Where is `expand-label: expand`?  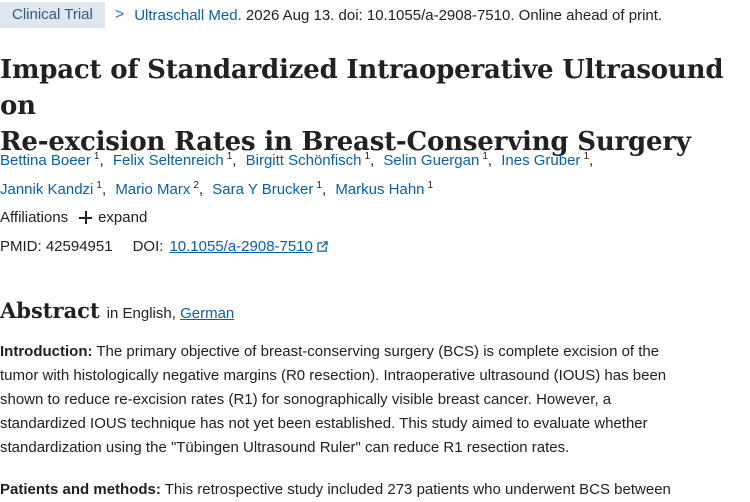 expand-label: expand is located at coordinates (123, 217).